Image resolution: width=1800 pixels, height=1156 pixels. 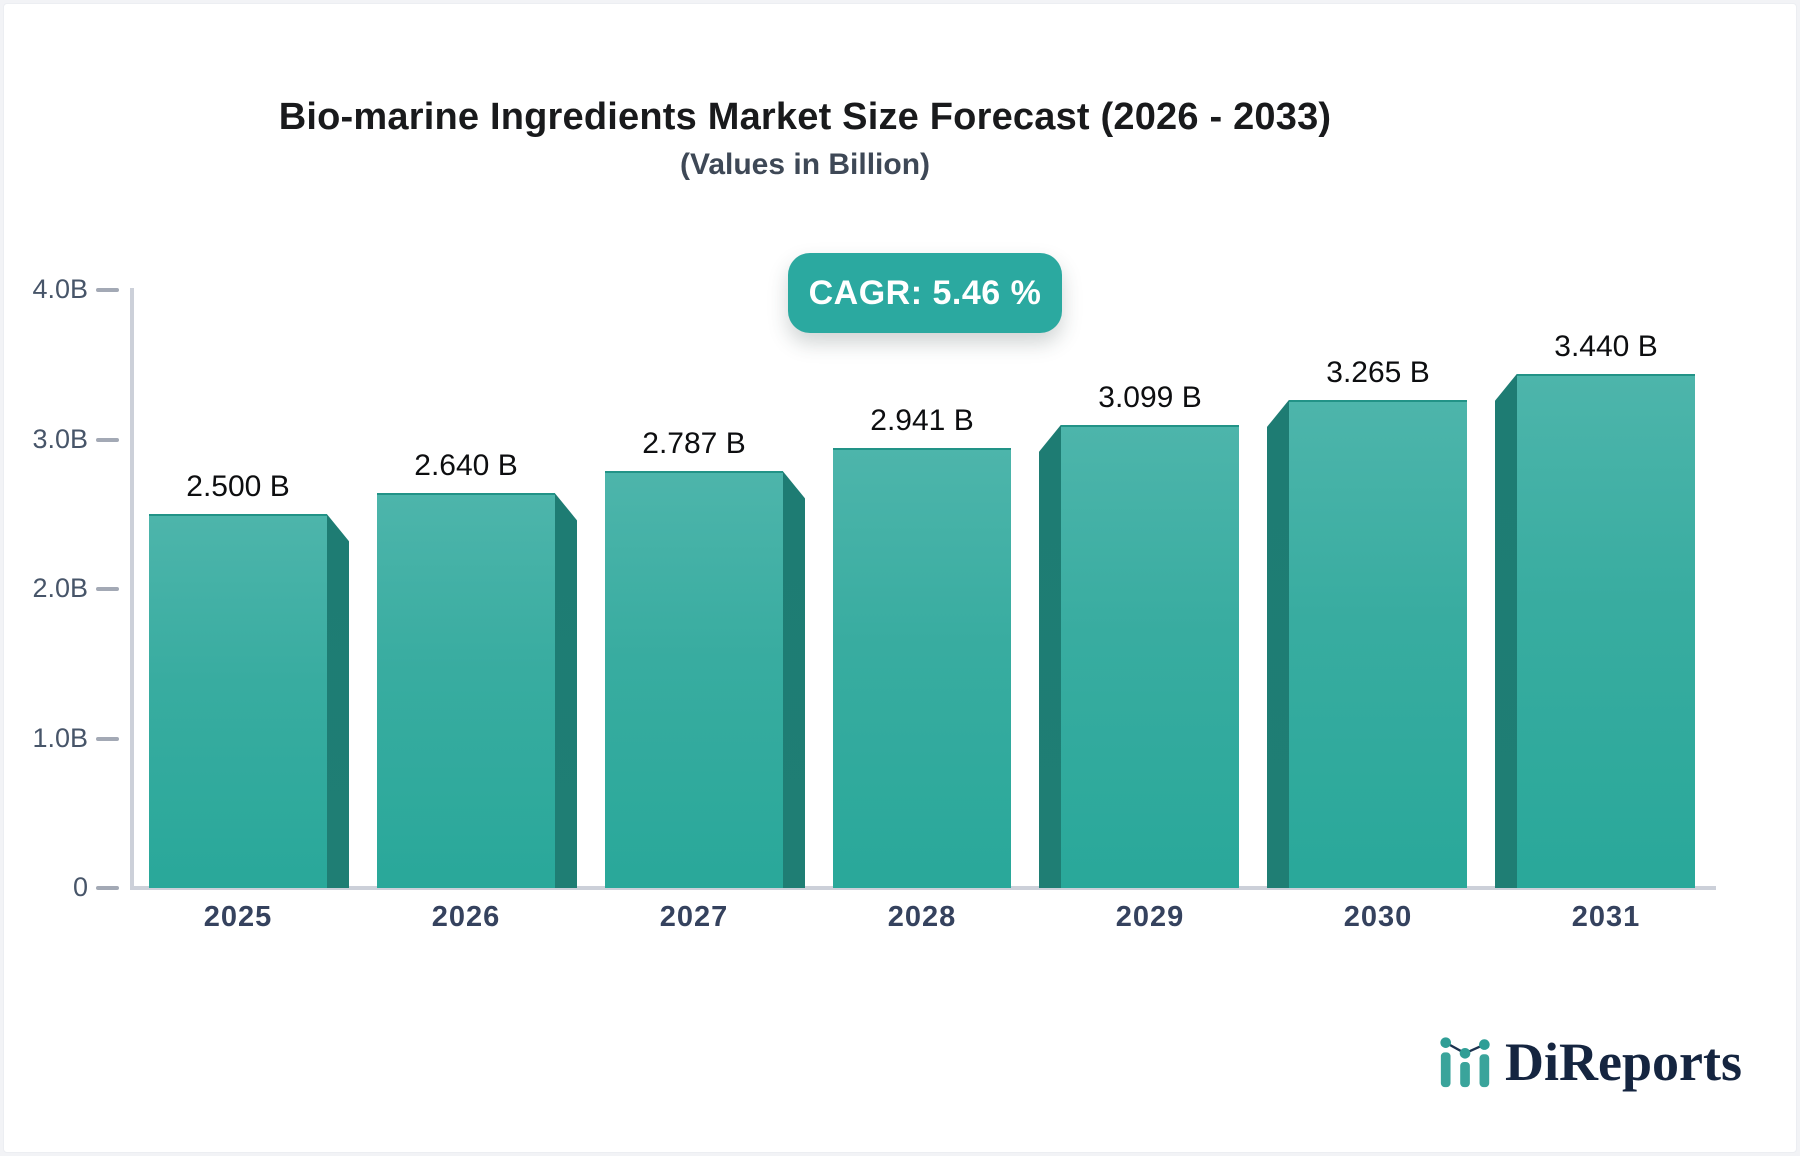 What do you see at coordinates (1150, 656) in the screenshot?
I see `bar-2029` at bounding box center [1150, 656].